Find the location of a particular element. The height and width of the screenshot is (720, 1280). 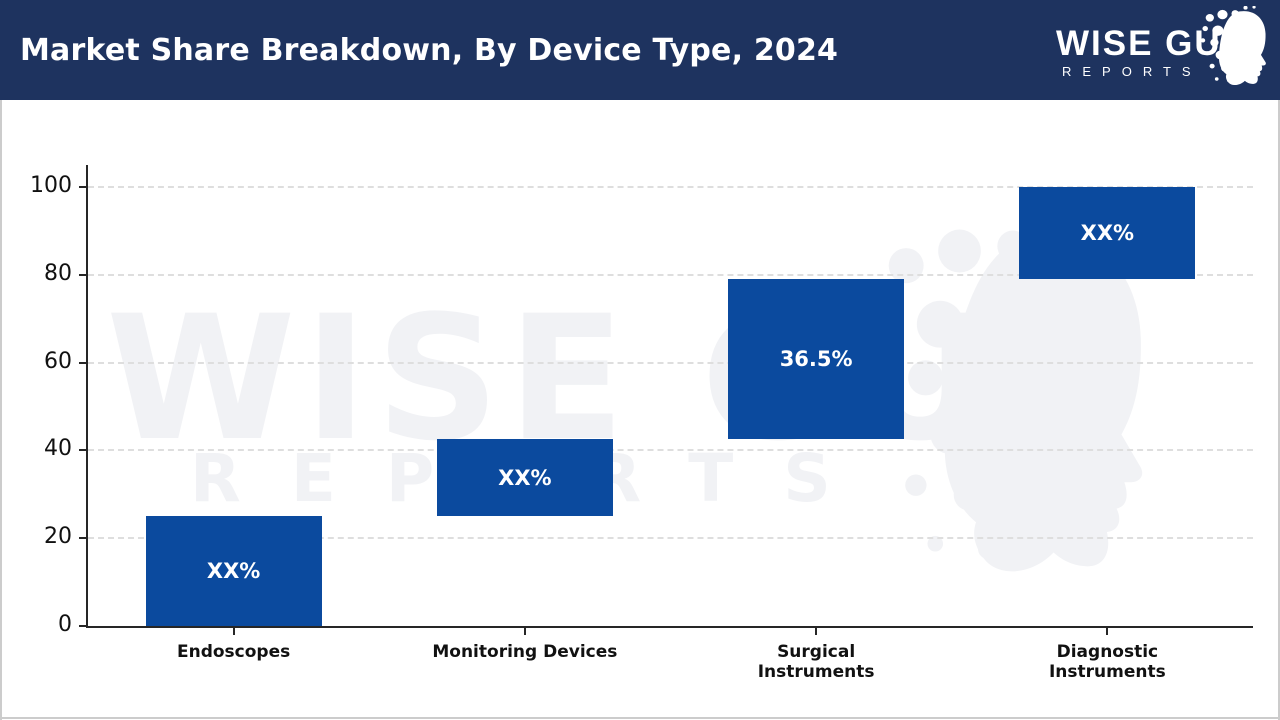

bar: 36.5% is located at coordinates (816, 359).